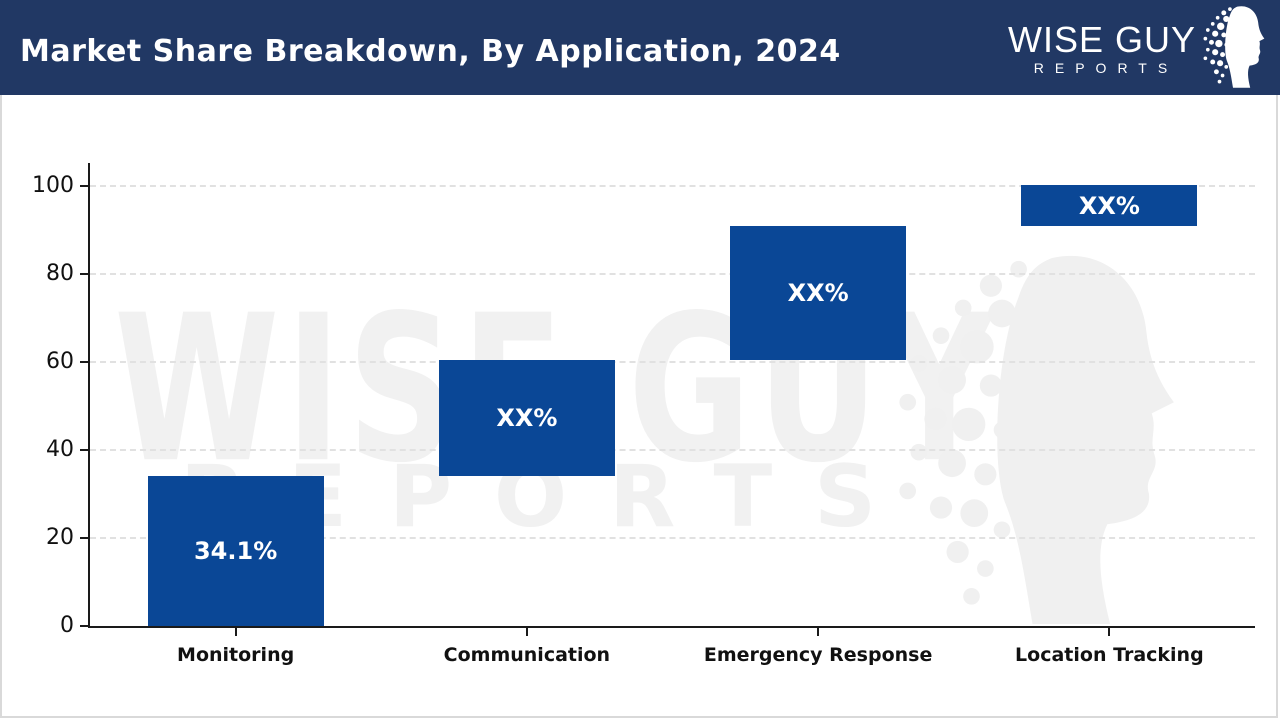  Describe the element at coordinates (67, 625) in the screenshot. I see `y-tick-label-0: 0` at that location.